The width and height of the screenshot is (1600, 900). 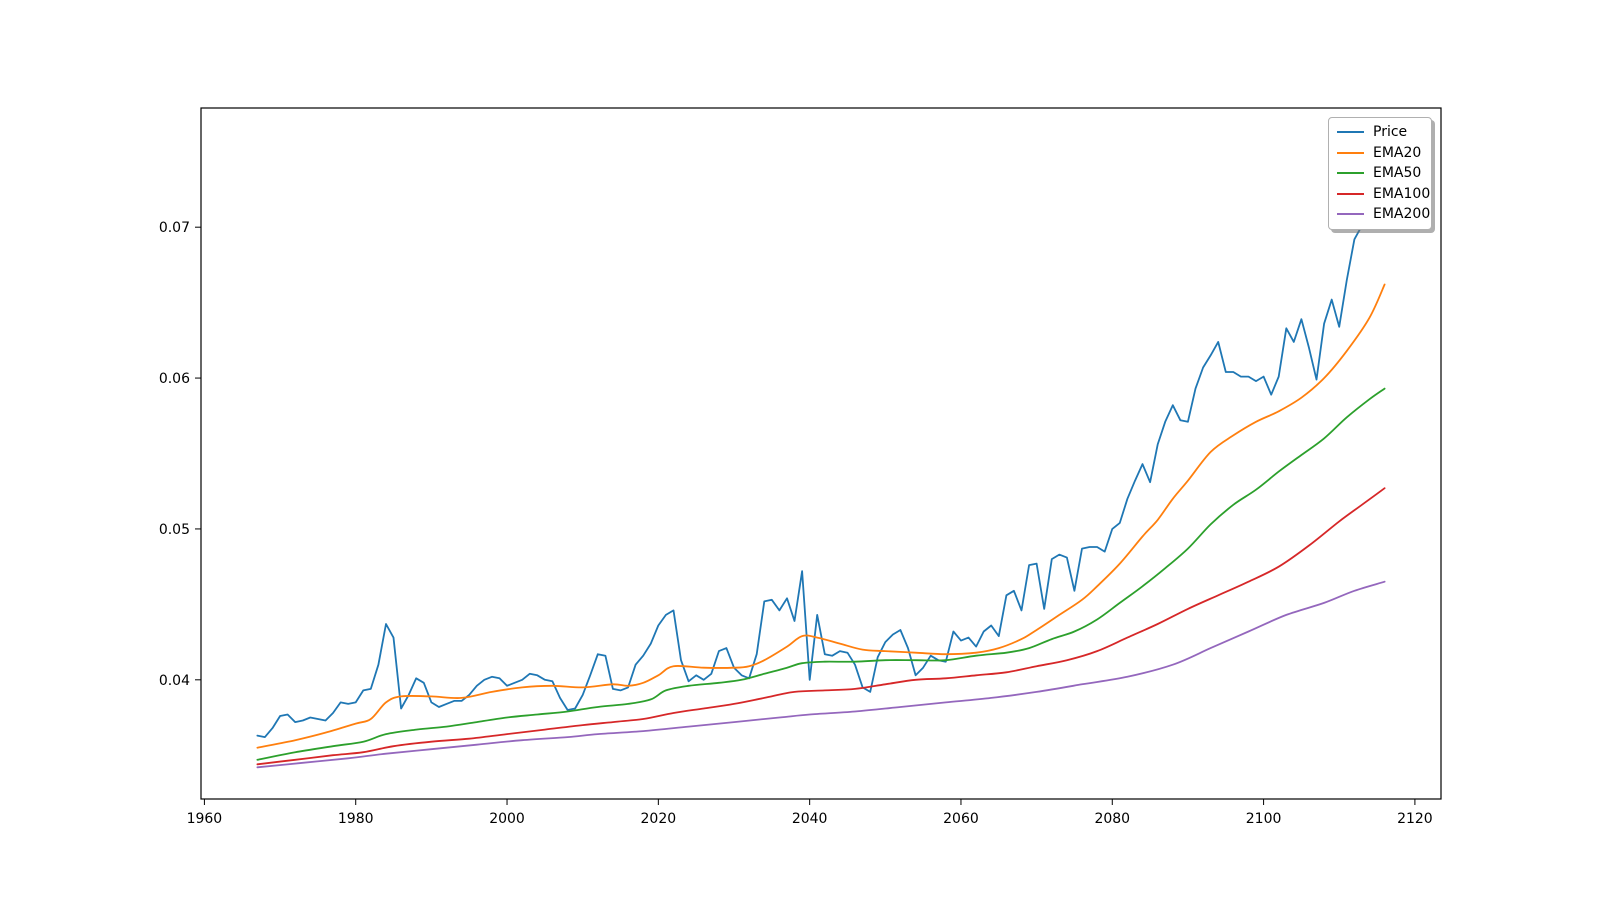 I want to click on legend-label: EMA200, so click(x=1402, y=214).